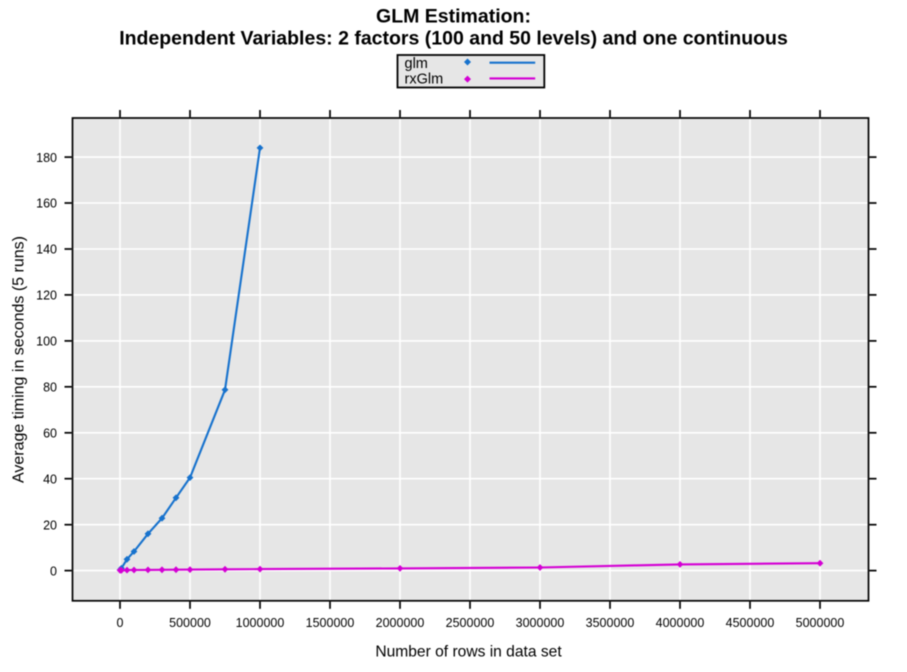  What do you see at coordinates (190, 623) in the screenshot?
I see `svg-text: 500000` at bounding box center [190, 623].